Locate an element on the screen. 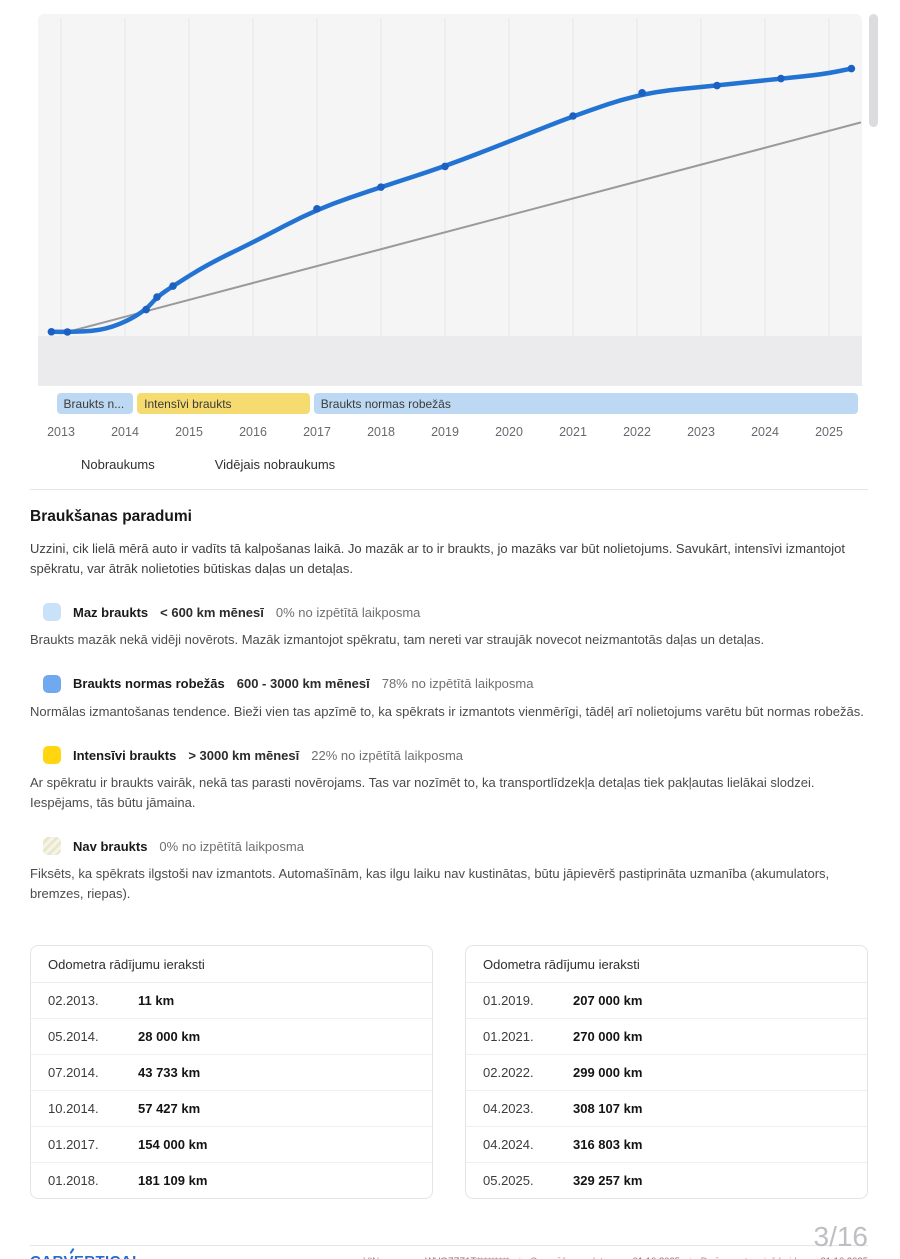 Image resolution: width=900 pixels, height=1259 pixels. x-tick-label: 2016 is located at coordinates (253, 432).